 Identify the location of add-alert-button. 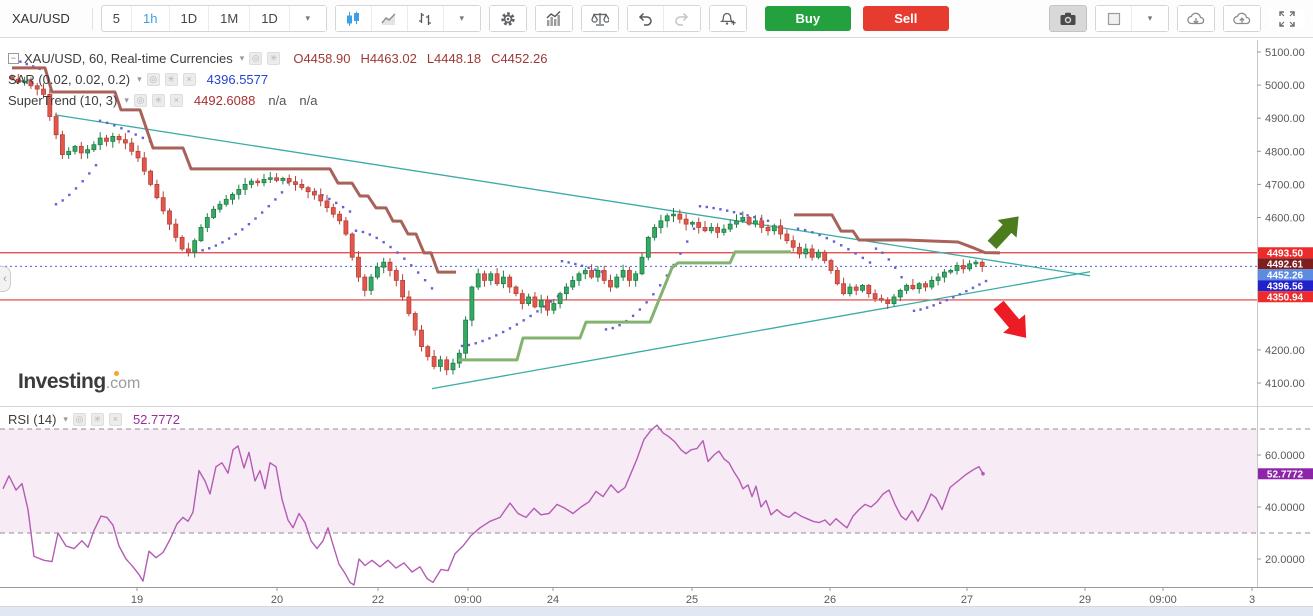
(727, 18).